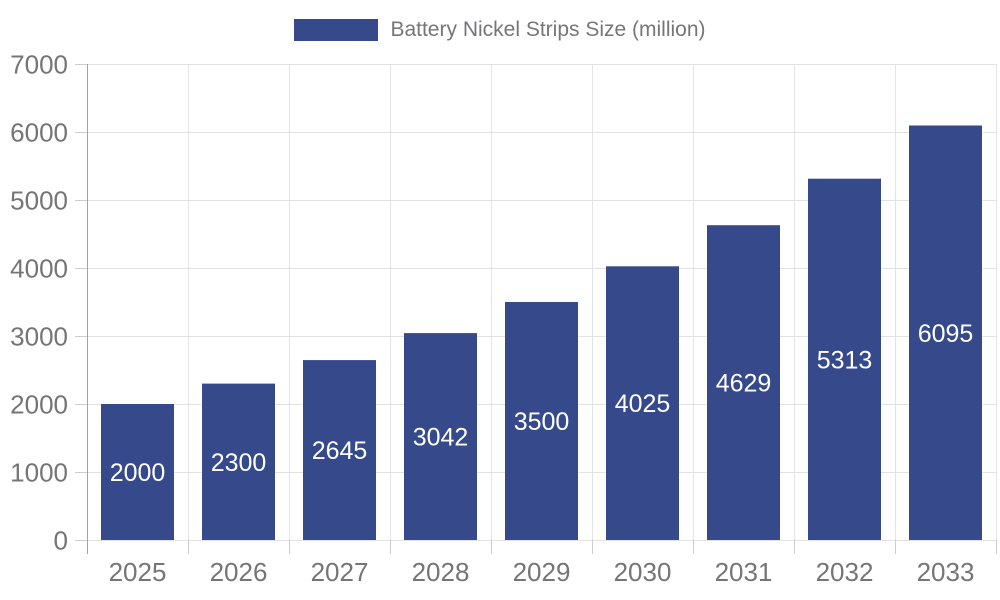  I want to click on bar-value-label: 6095, so click(946, 334).